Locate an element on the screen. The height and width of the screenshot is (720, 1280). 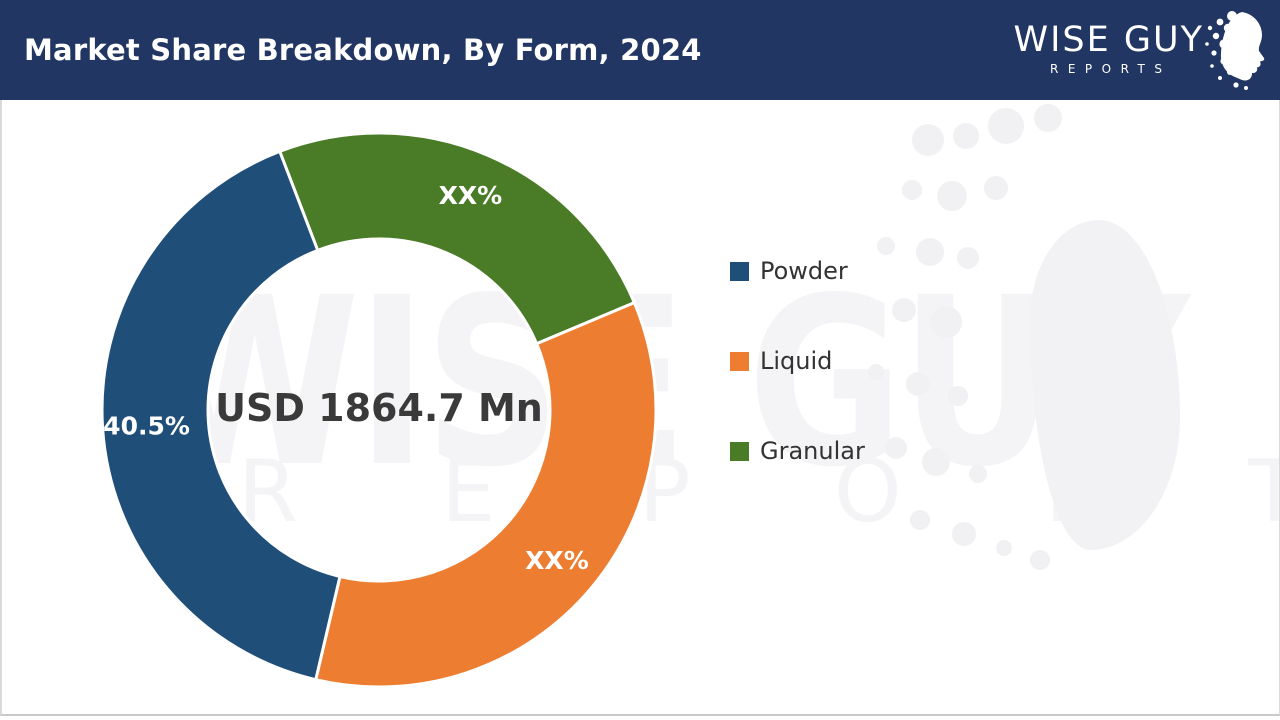
legend-swatch-powder is located at coordinates (739, 271).